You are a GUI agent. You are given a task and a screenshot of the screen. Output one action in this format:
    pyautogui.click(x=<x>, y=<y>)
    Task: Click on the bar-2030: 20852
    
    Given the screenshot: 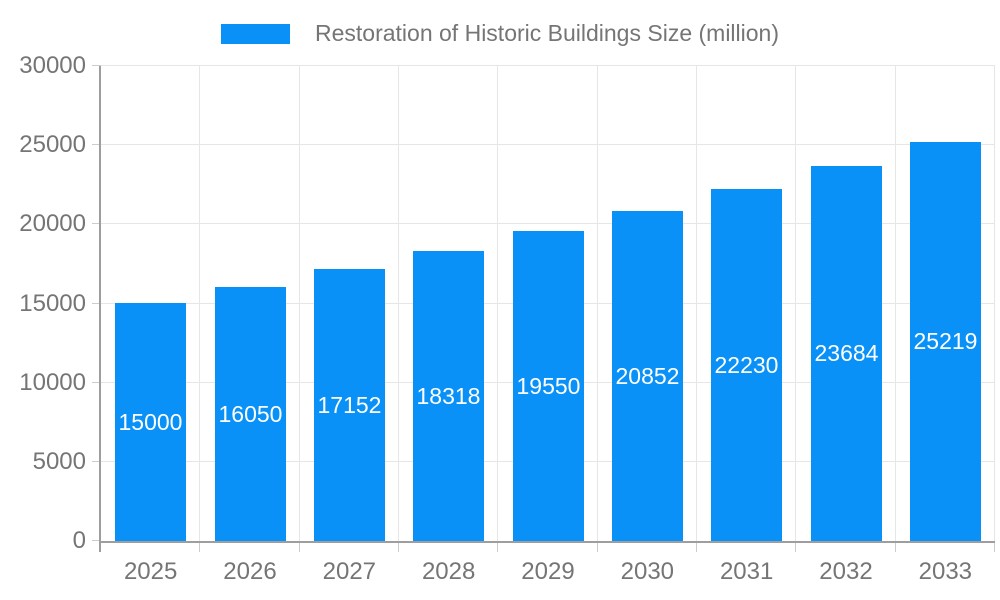 What is the action you would take?
    pyautogui.click(x=647, y=376)
    